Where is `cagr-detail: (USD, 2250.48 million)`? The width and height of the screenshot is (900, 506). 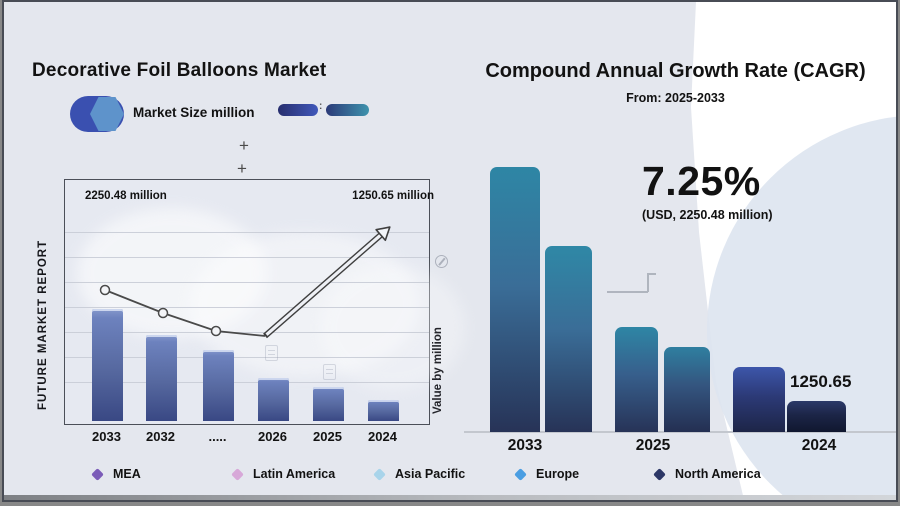 cagr-detail: (USD, 2250.48 million) is located at coordinates (707, 215).